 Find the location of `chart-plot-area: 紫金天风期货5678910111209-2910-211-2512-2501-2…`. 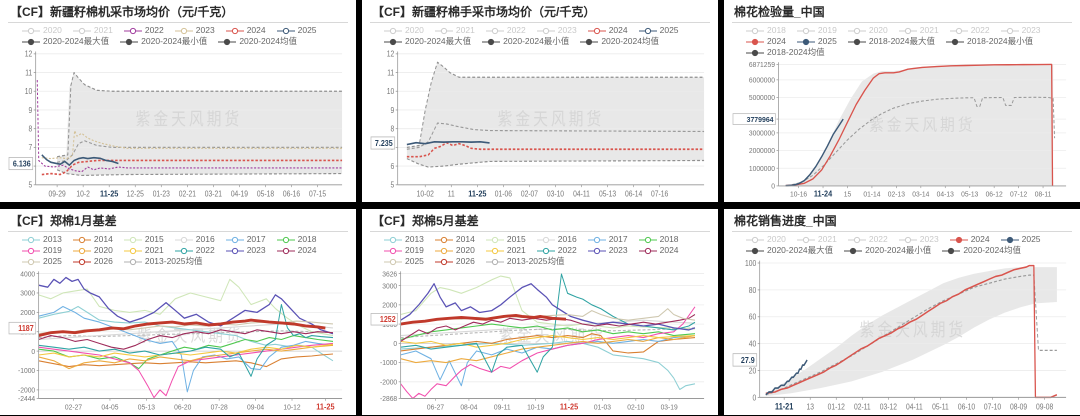

chart-plot-area: 紫金天风期货5678910111209-2910-211-2512-2501-2… is located at coordinates (178, 124).